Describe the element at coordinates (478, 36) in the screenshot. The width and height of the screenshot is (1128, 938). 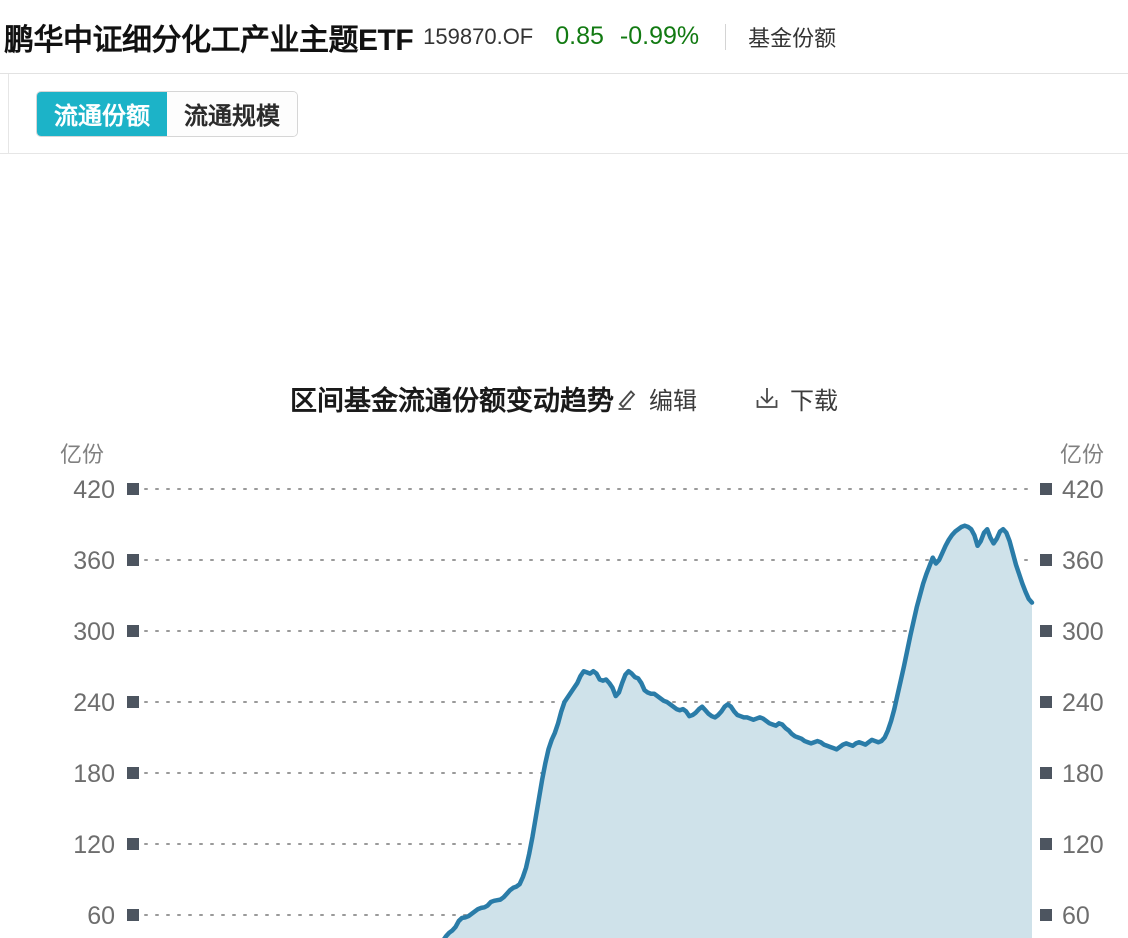
I see `fund-code: 159870.OF` at that location.